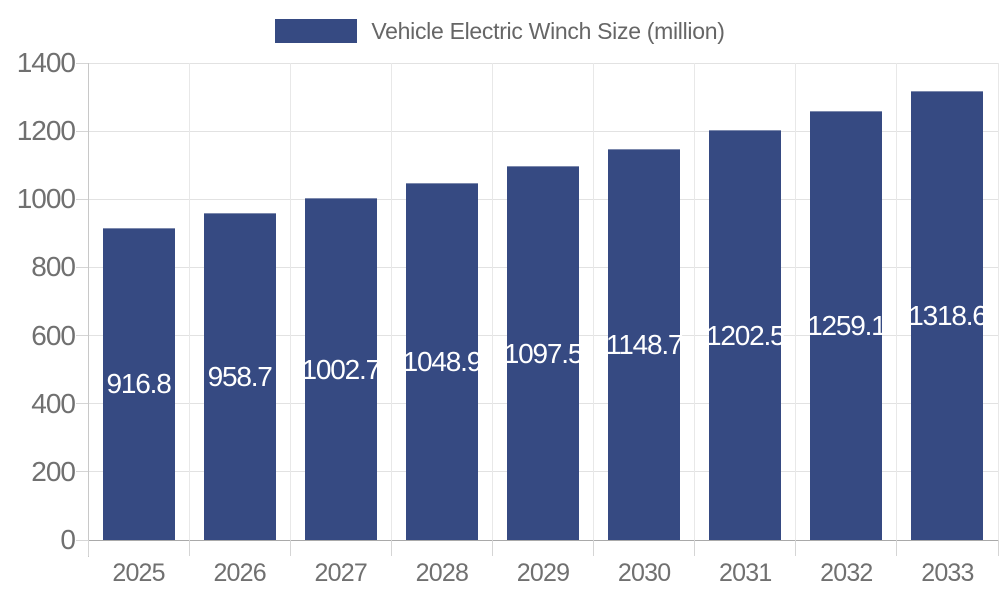 The height and width of the screenshot is (600, 1000). I want to click on bar-value-label: 1148.7, so click(644, 344).